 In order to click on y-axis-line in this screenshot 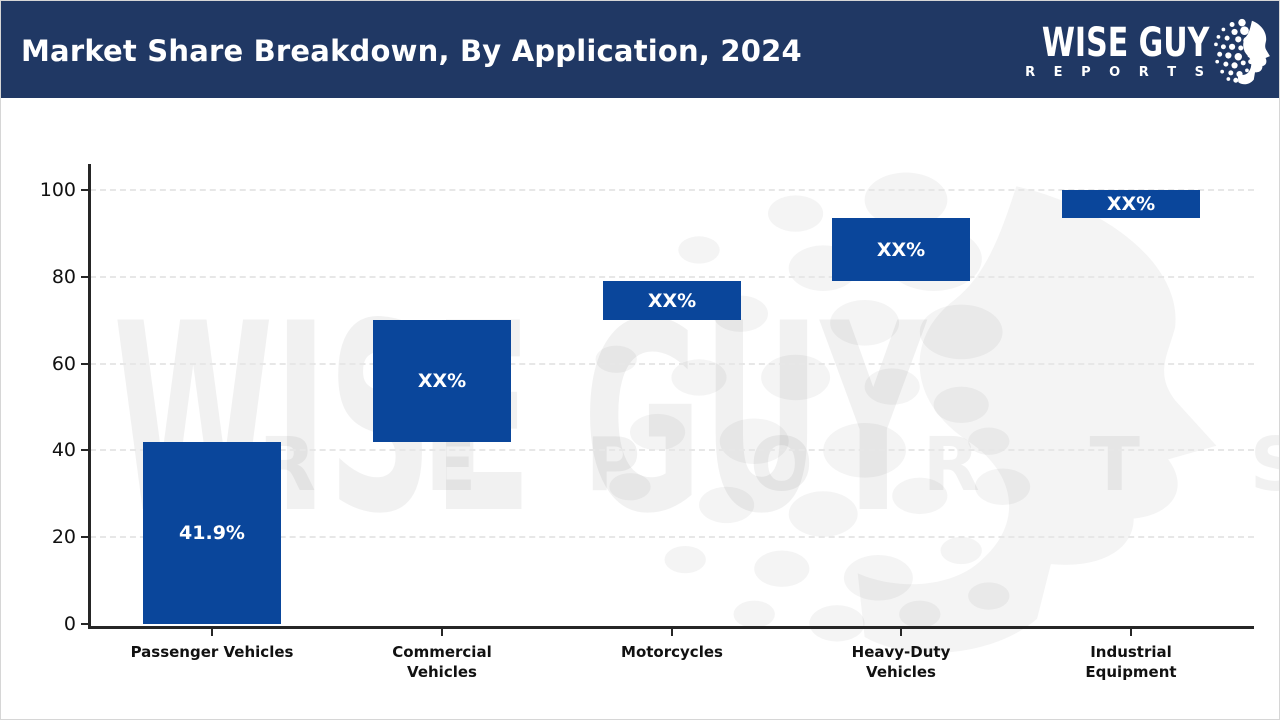, I will do `click(89, 396)`.